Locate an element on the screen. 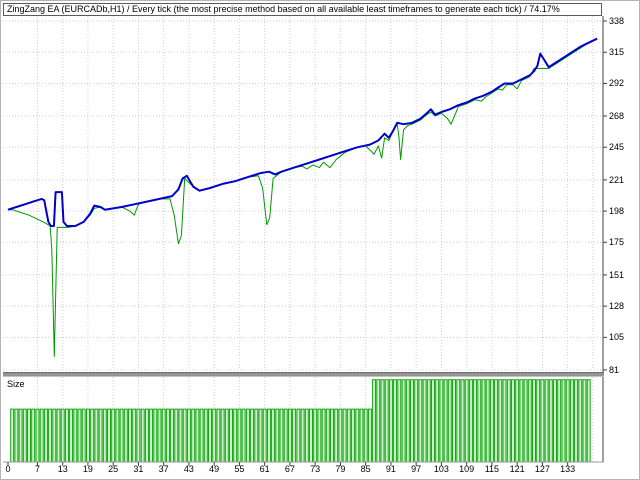 This screenshot has width=640, height=480. x-tick-label: 121 is located at coordinates (517, 469).